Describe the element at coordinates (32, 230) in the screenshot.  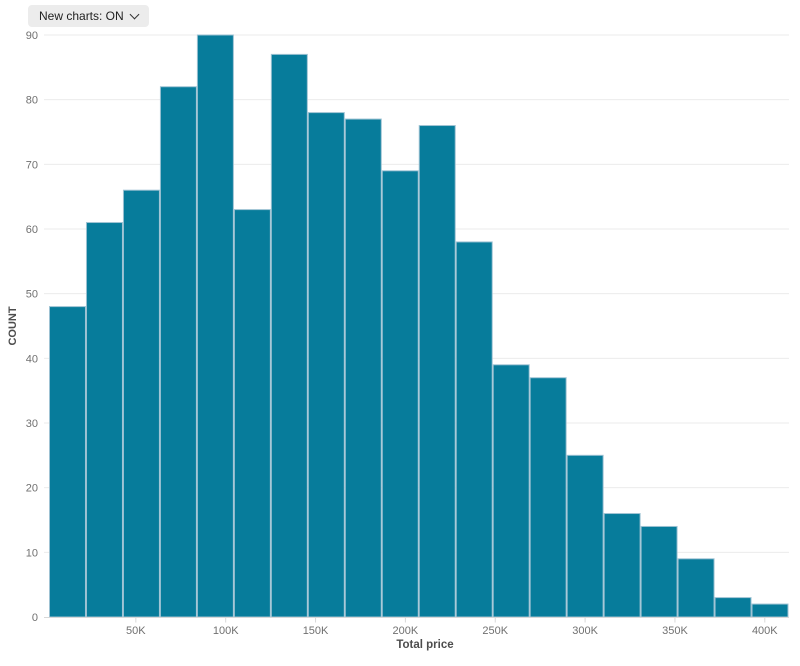
I see `y-tick-label: 60` at that location.